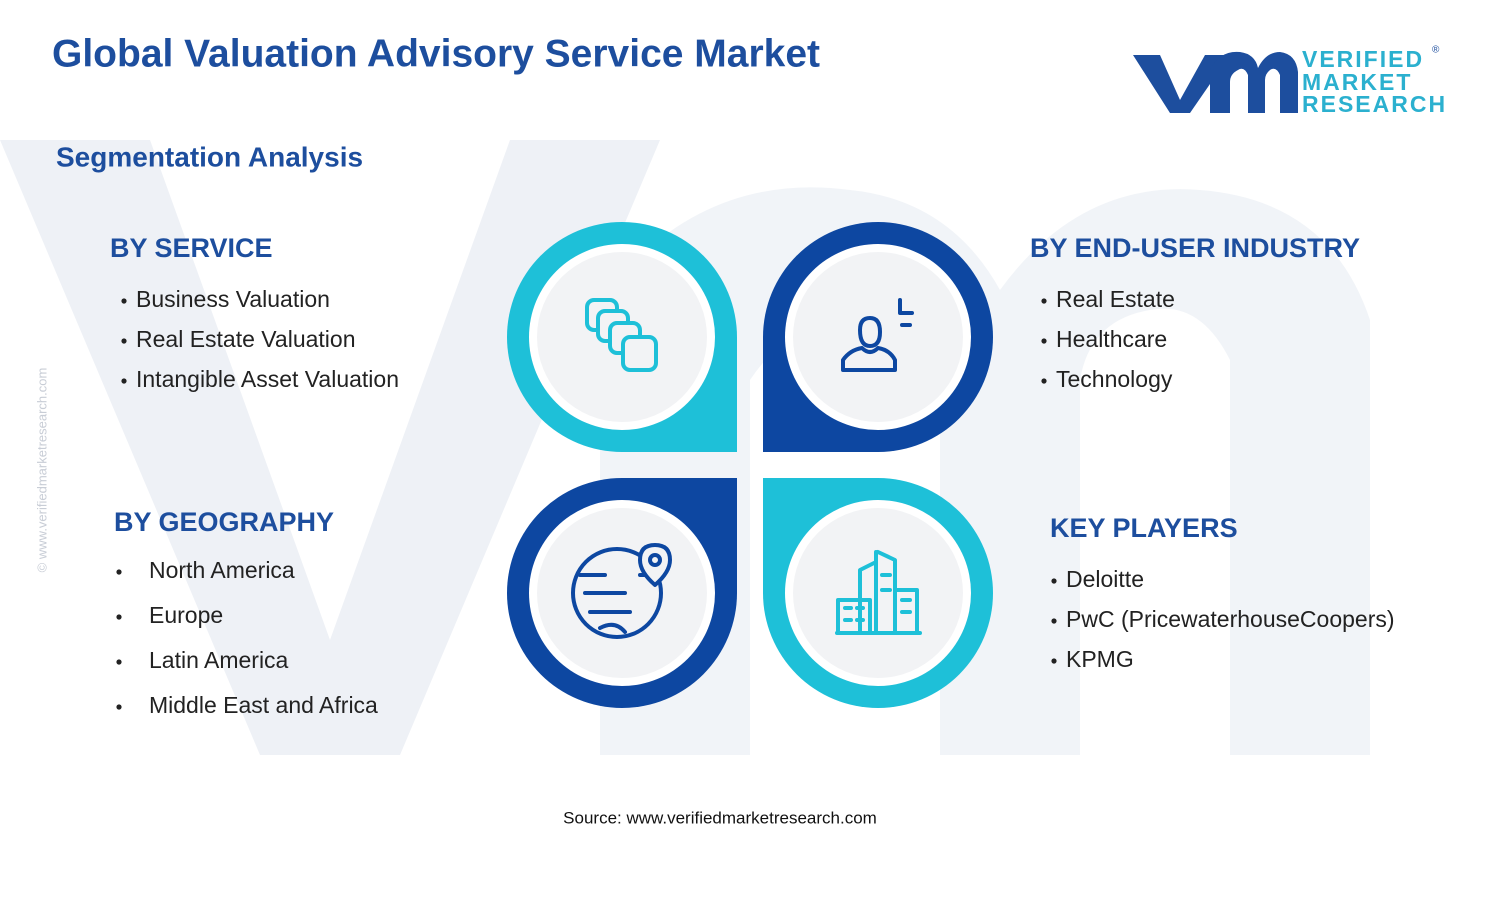 The image size is (1500, 911). Describe the element at coordinates (1374, 104) in the screenshot. I see `logo-line: RESEARCH` at that location.